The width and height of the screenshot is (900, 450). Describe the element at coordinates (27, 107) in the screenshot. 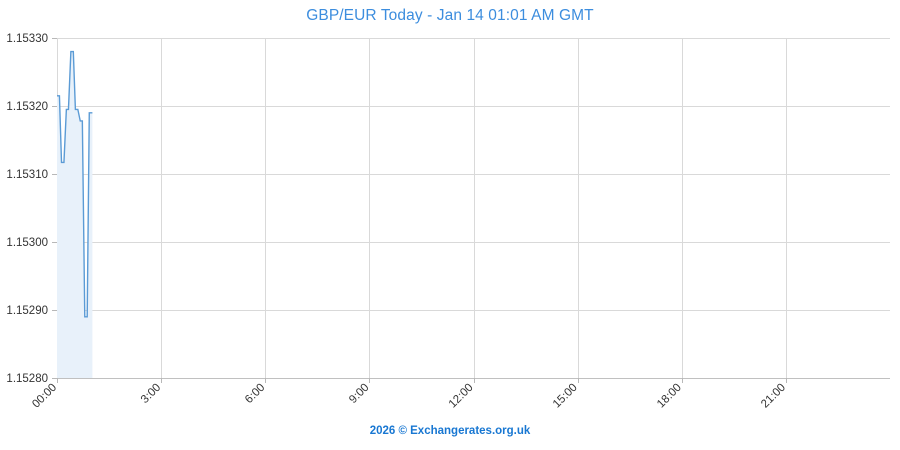

I see `y-axis-label: 1.15320` at that location.